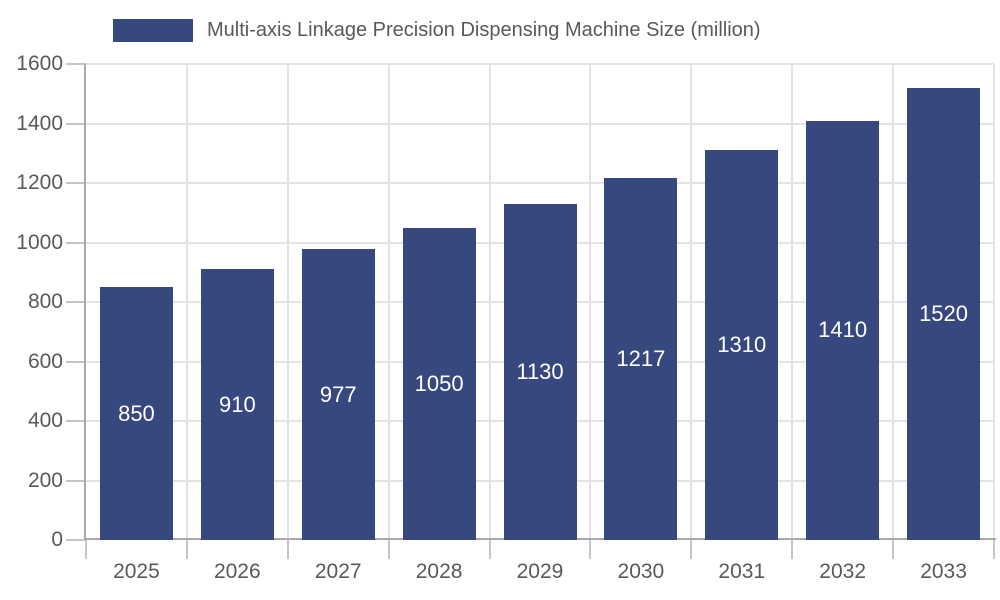  I want to click on bar-value-label: 1310, so click(742, 345).